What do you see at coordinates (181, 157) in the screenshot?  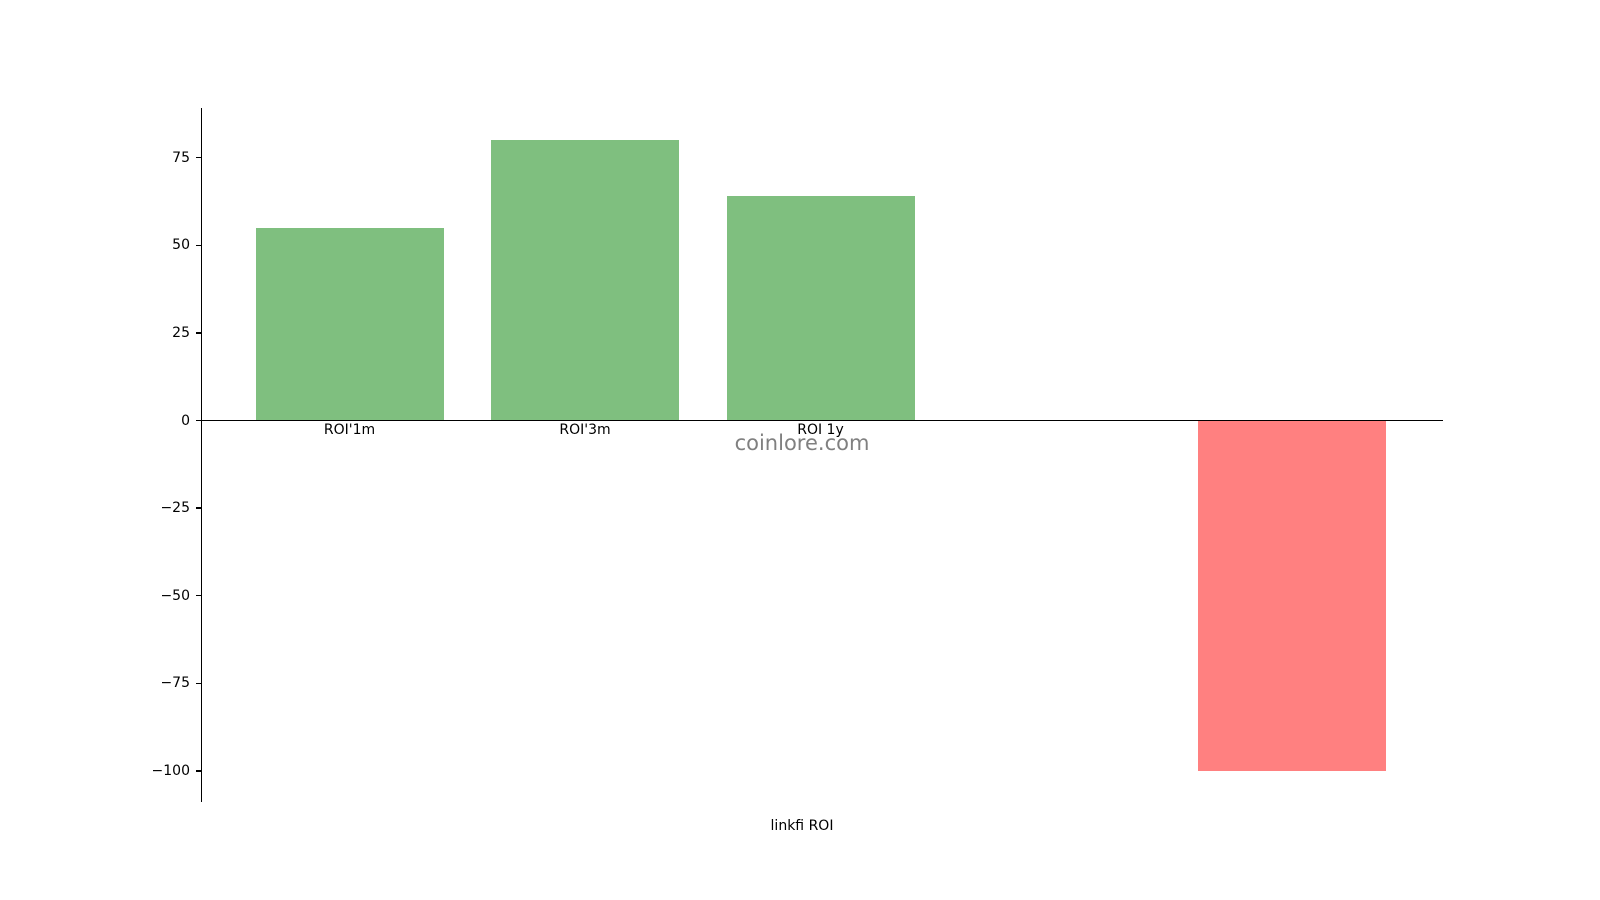 I see `y-tick-label: 75` at bounding box center [181, 157].